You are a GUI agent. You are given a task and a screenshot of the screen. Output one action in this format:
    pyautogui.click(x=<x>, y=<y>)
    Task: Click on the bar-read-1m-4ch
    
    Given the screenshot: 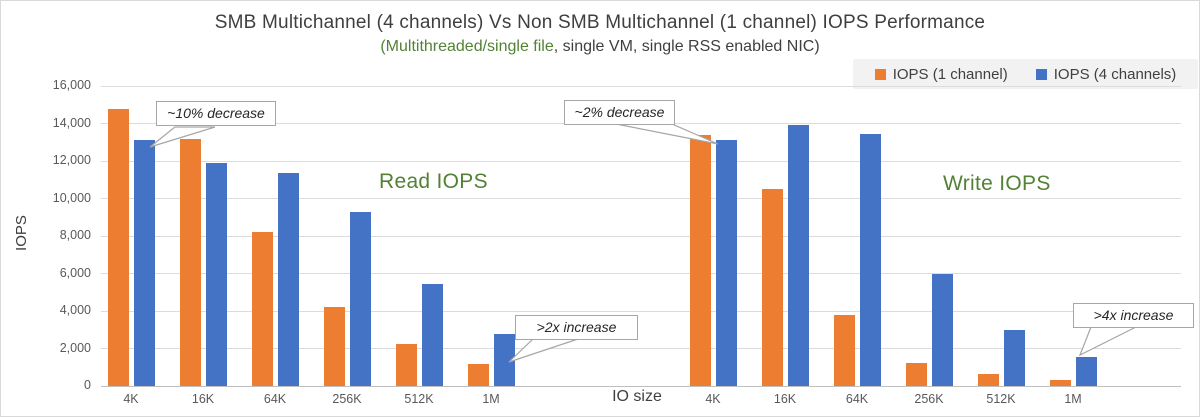 What is the action you would take?
    pyautogui.click(x=504, y=359)
    